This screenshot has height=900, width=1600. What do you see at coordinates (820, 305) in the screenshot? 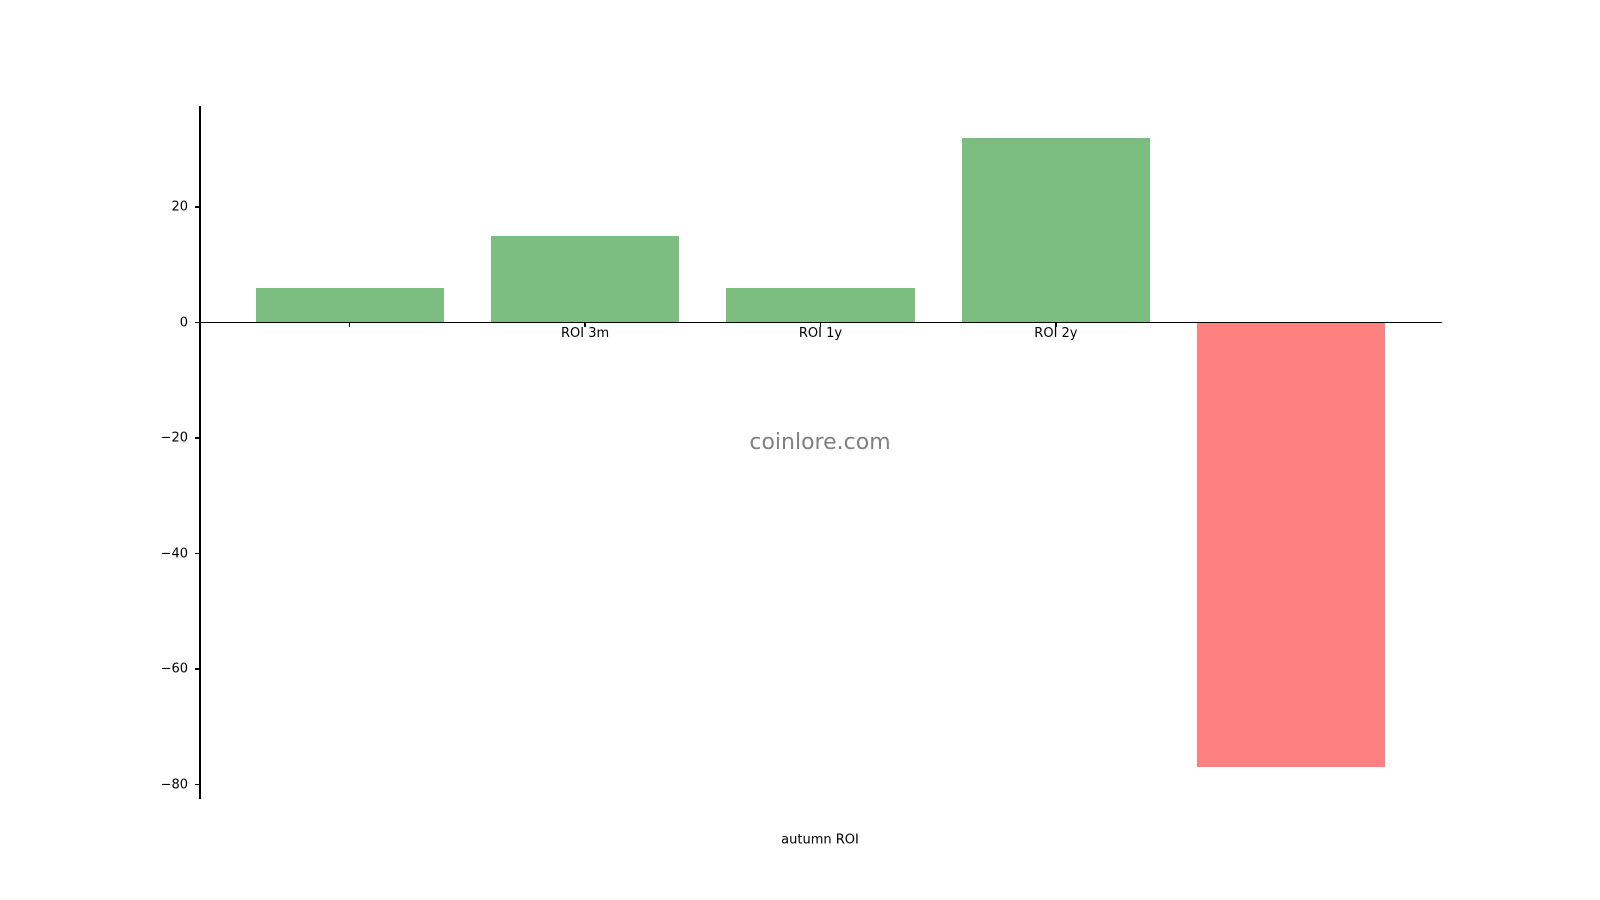
I see `bar-roi-1y` at bounding box center [820, 305].